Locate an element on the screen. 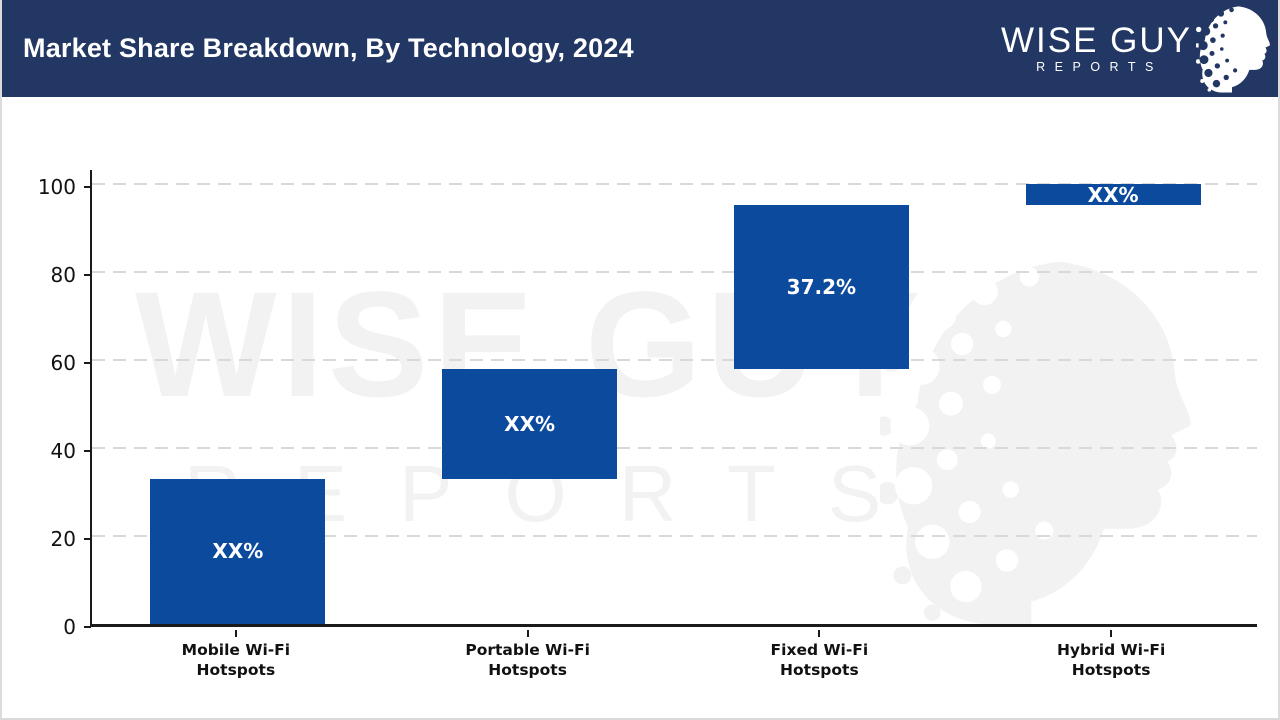 The image size is (1280, 720). x-category-label-hybrid-wi-fi-hotspots: Hybrid Wi-Fi Hotspots is located at coordinates (1111, 660).